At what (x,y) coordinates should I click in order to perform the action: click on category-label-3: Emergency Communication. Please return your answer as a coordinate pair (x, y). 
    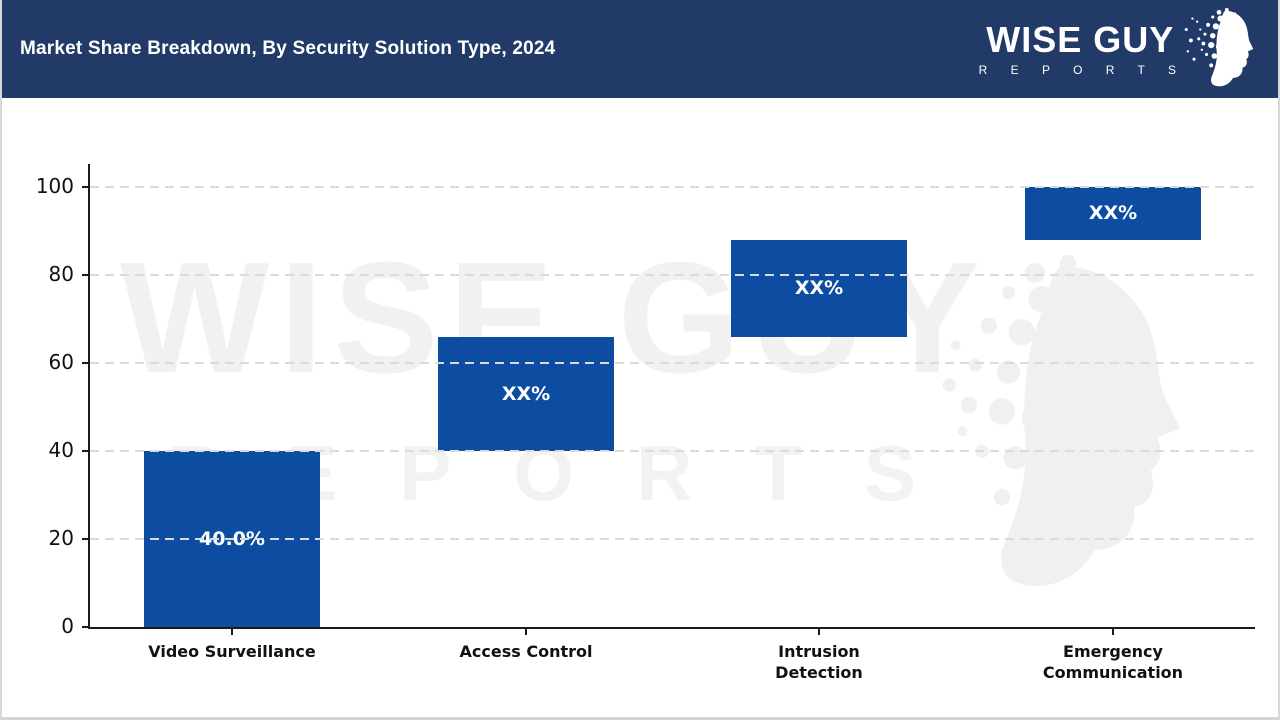
    Looking at the image, I should click on (1113, 662).